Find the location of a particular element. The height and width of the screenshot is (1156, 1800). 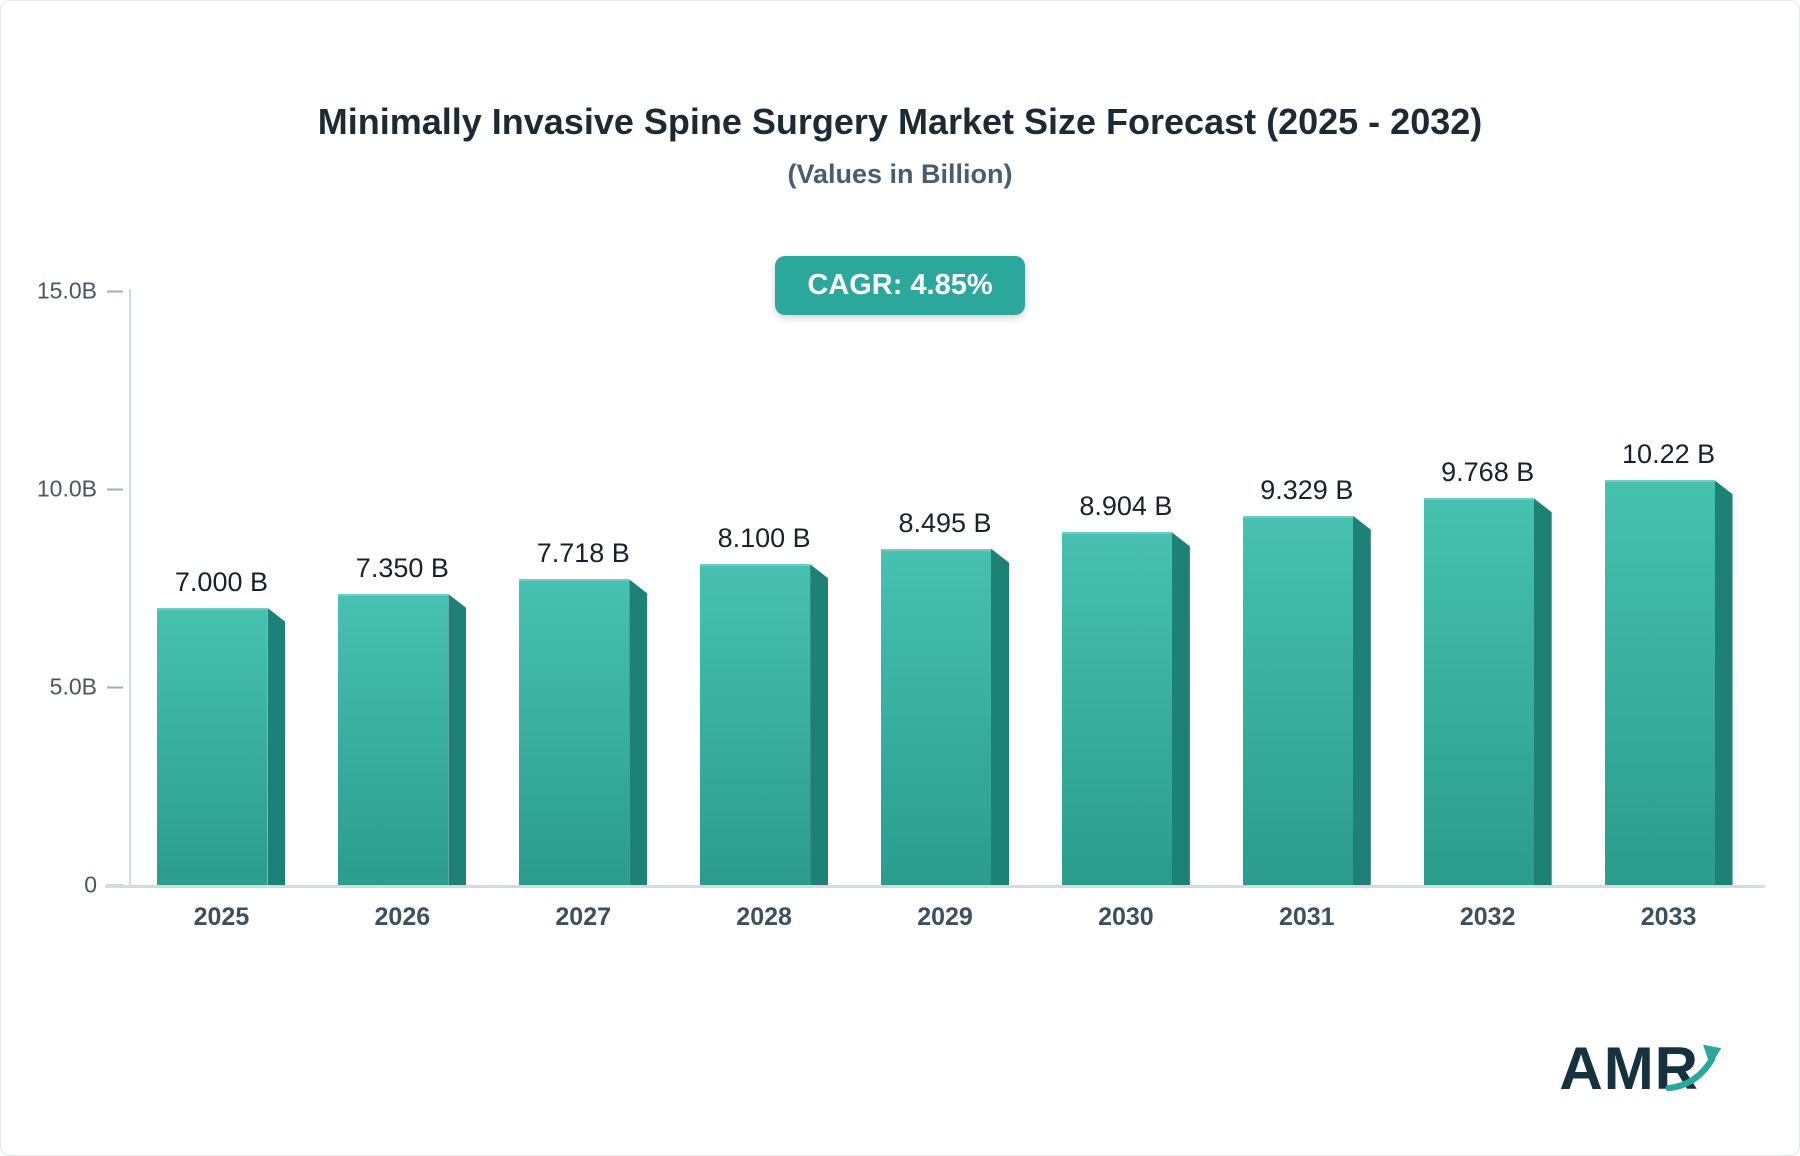

bar-value-label: 7.000 B is located at coordinates (221, 581).